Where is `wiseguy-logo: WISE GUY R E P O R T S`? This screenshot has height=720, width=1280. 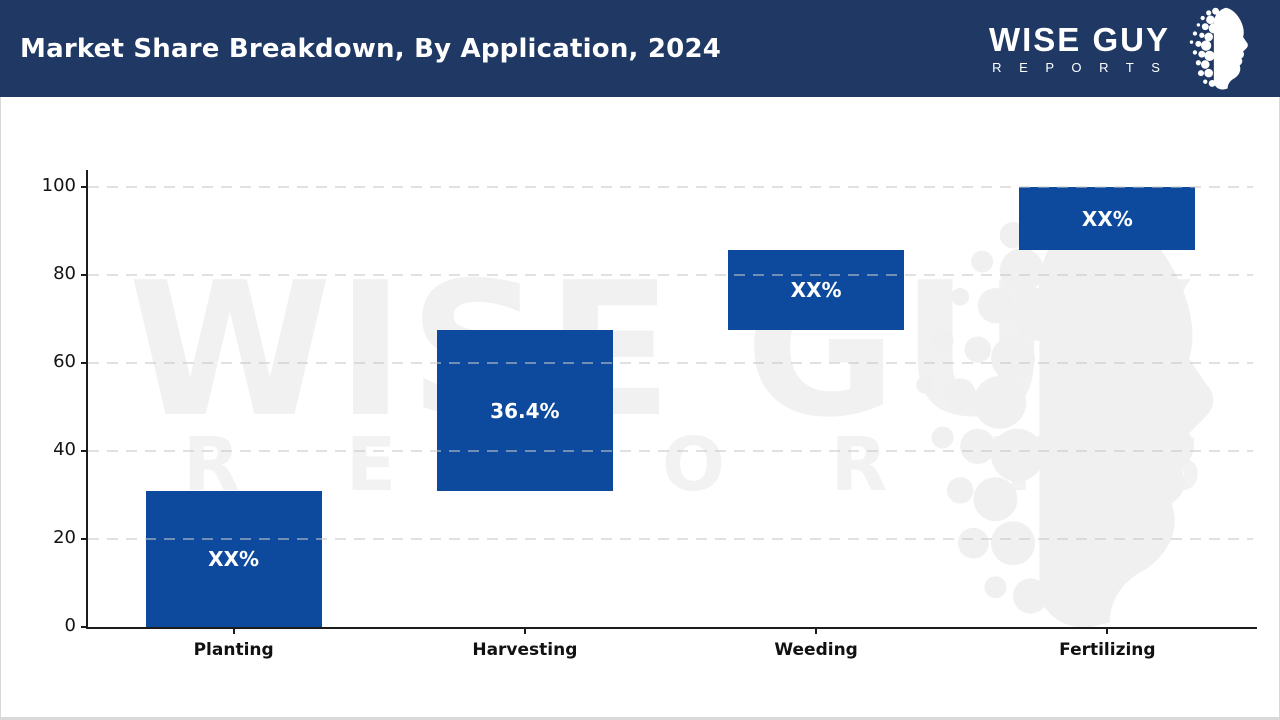 wiseguy-logo: WISE GUY R E P O R T S is located at coordinates (1121, 49).